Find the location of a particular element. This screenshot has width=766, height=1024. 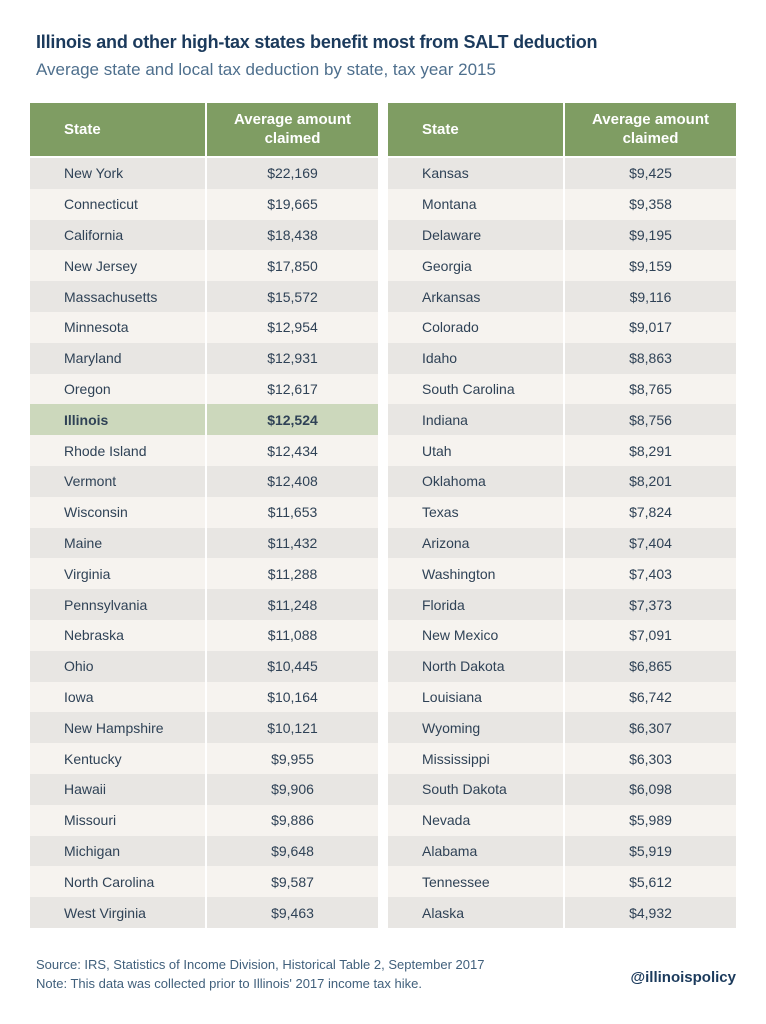

table-row: Rhode Island $12,434 is located at coordinates (204, 450).